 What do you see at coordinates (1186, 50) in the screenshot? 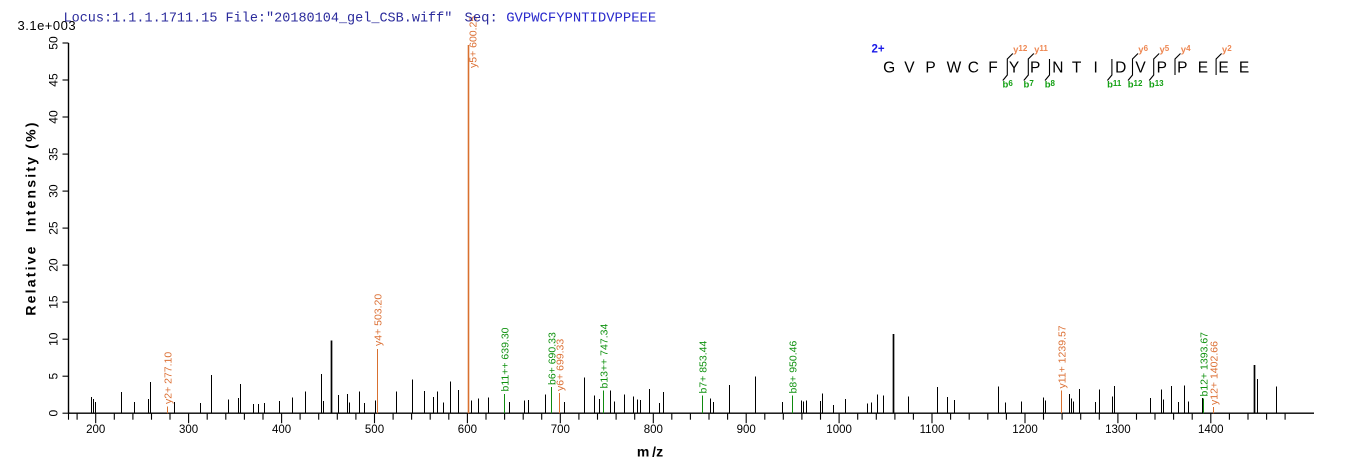
I see `svg-text: y4` at bounding box center [1186, 50].